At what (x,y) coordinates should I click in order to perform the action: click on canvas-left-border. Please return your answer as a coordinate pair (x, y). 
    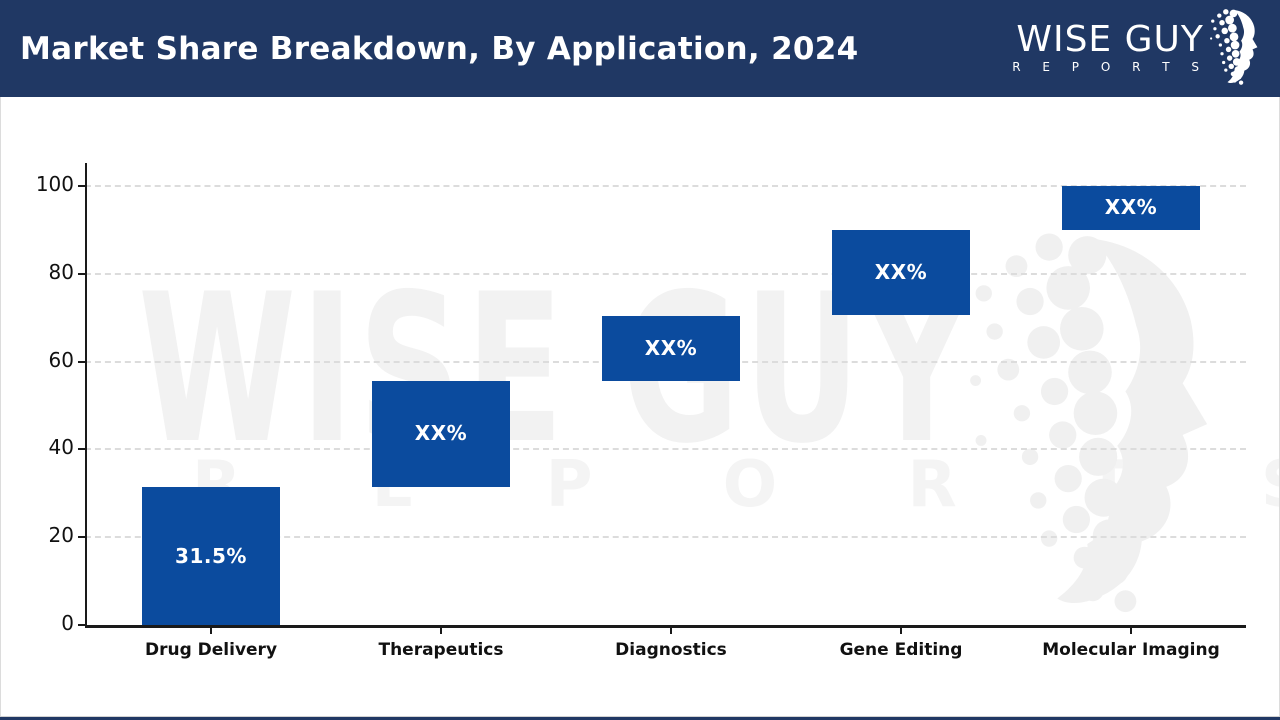
    Looking at the image, I should click on (0, 406).